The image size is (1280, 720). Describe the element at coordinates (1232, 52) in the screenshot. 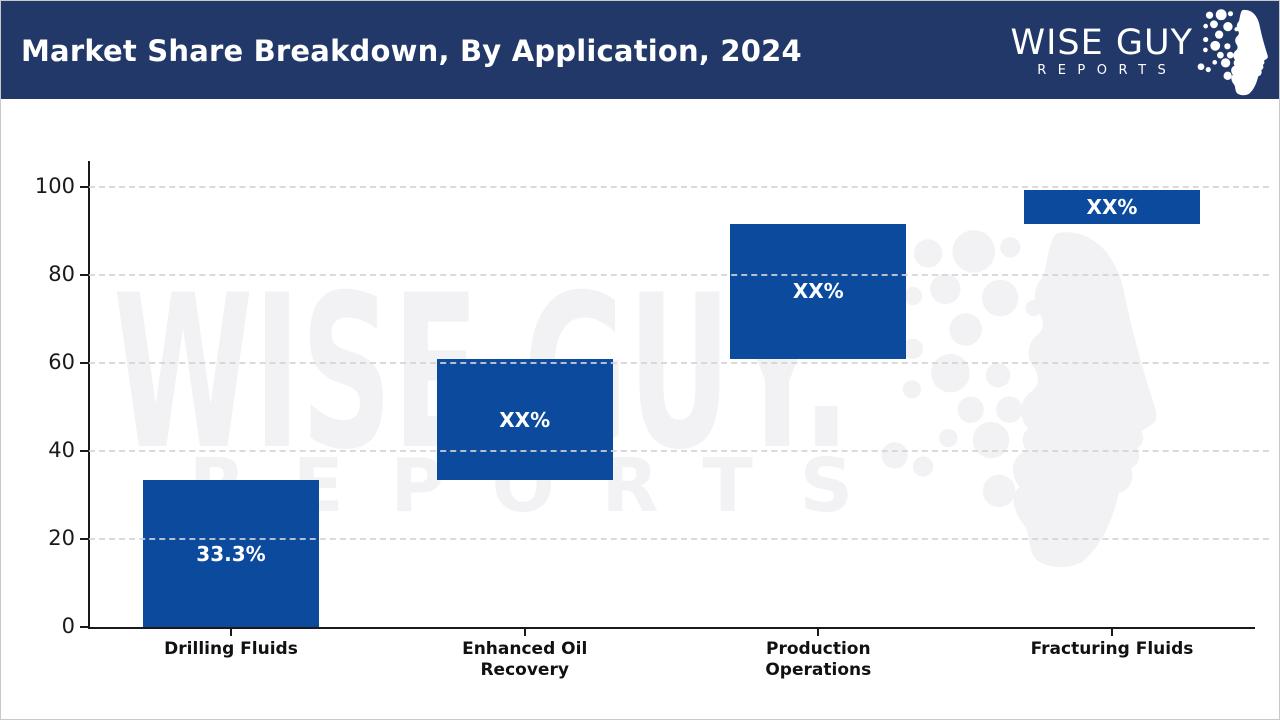

I see `brand-head-dots-icon` at that location.